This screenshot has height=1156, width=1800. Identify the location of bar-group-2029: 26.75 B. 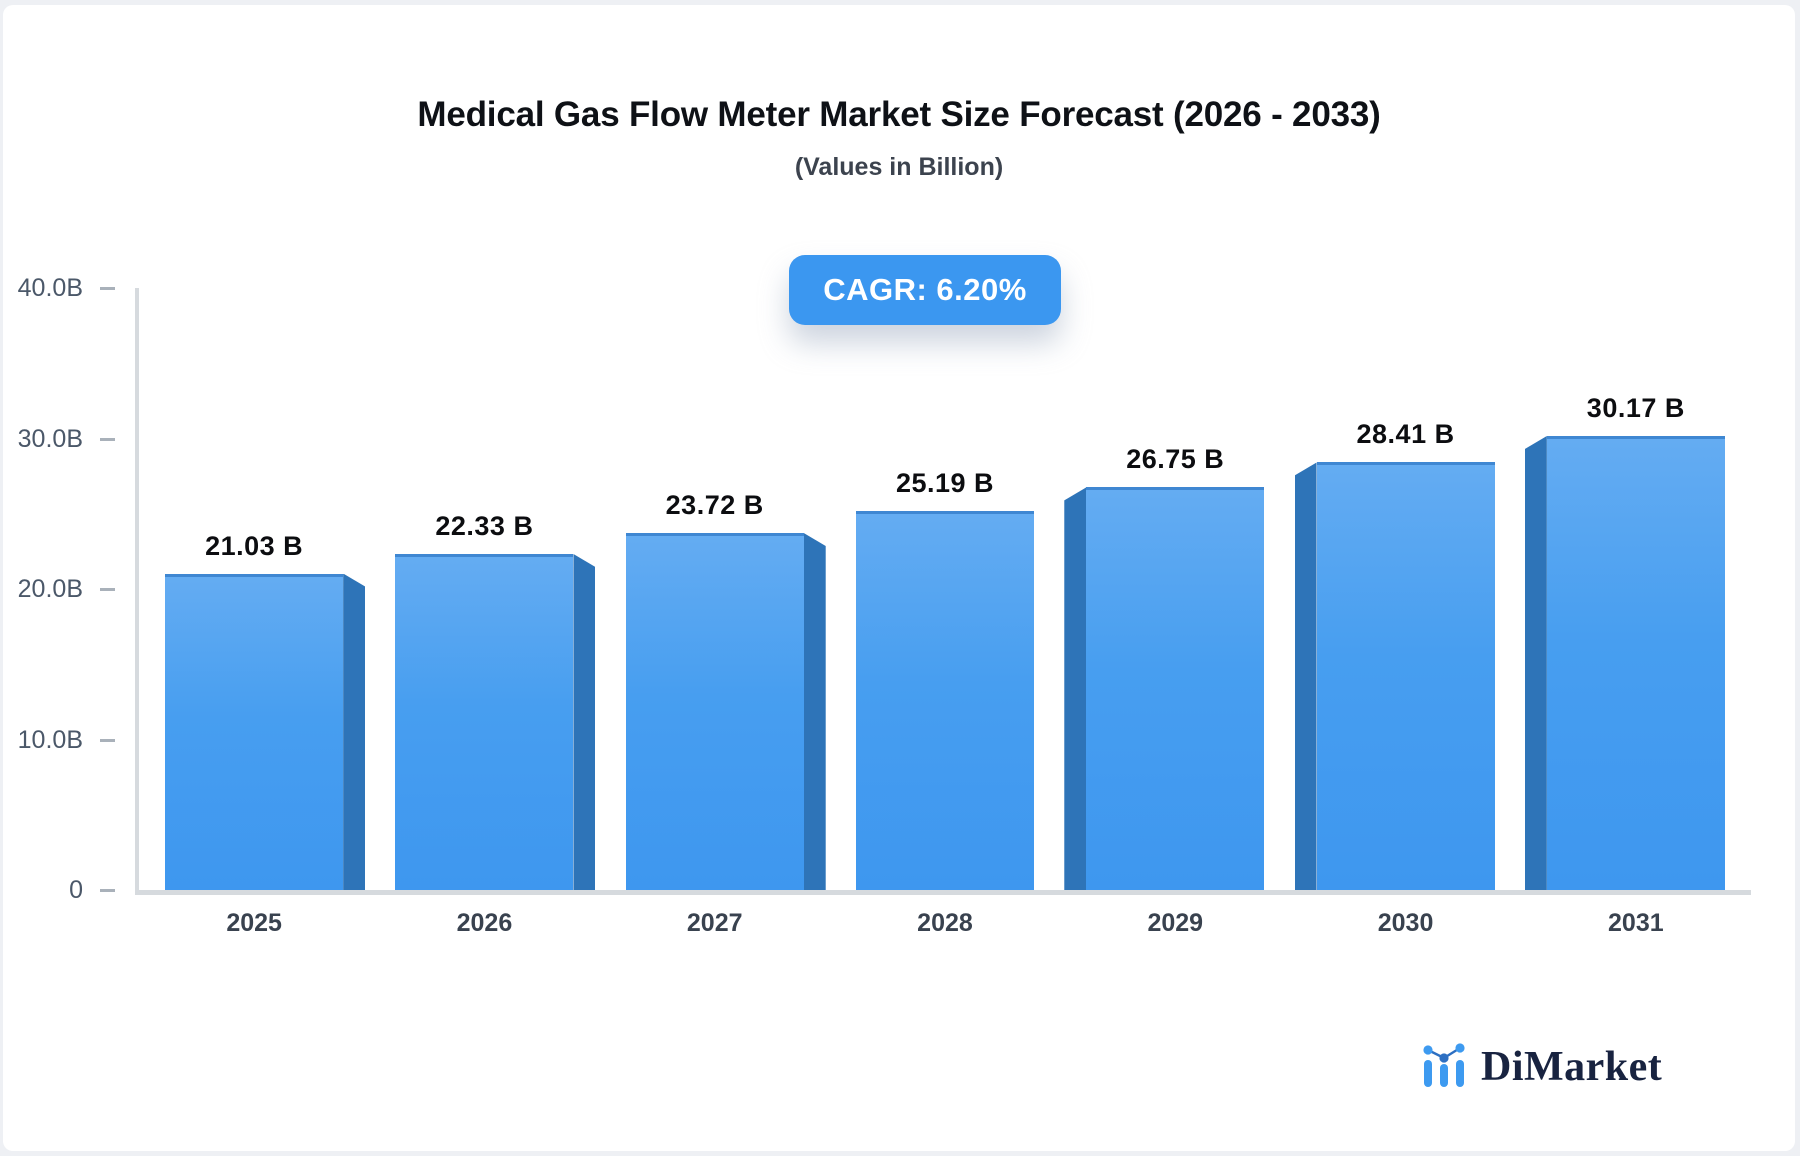
(1175, 589).